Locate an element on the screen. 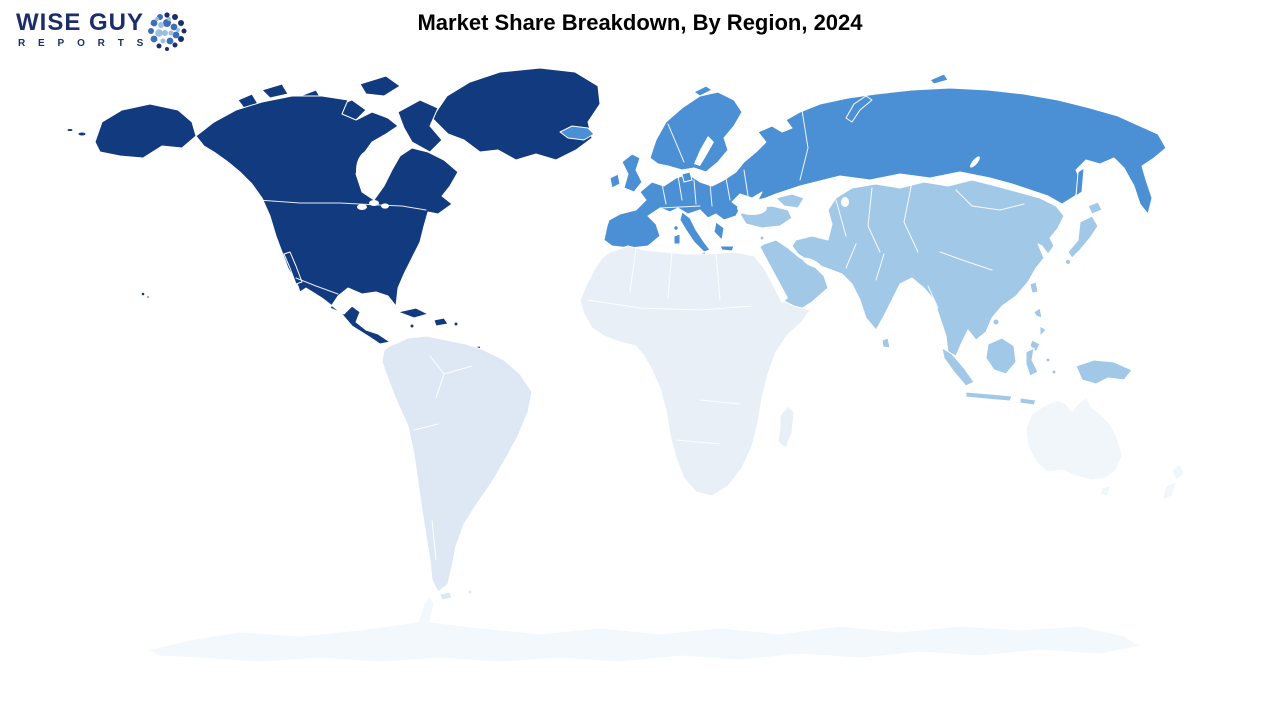 The width and height of the screenshot is (1280, 720). lake-baikal is located at coordinates (975, 162).